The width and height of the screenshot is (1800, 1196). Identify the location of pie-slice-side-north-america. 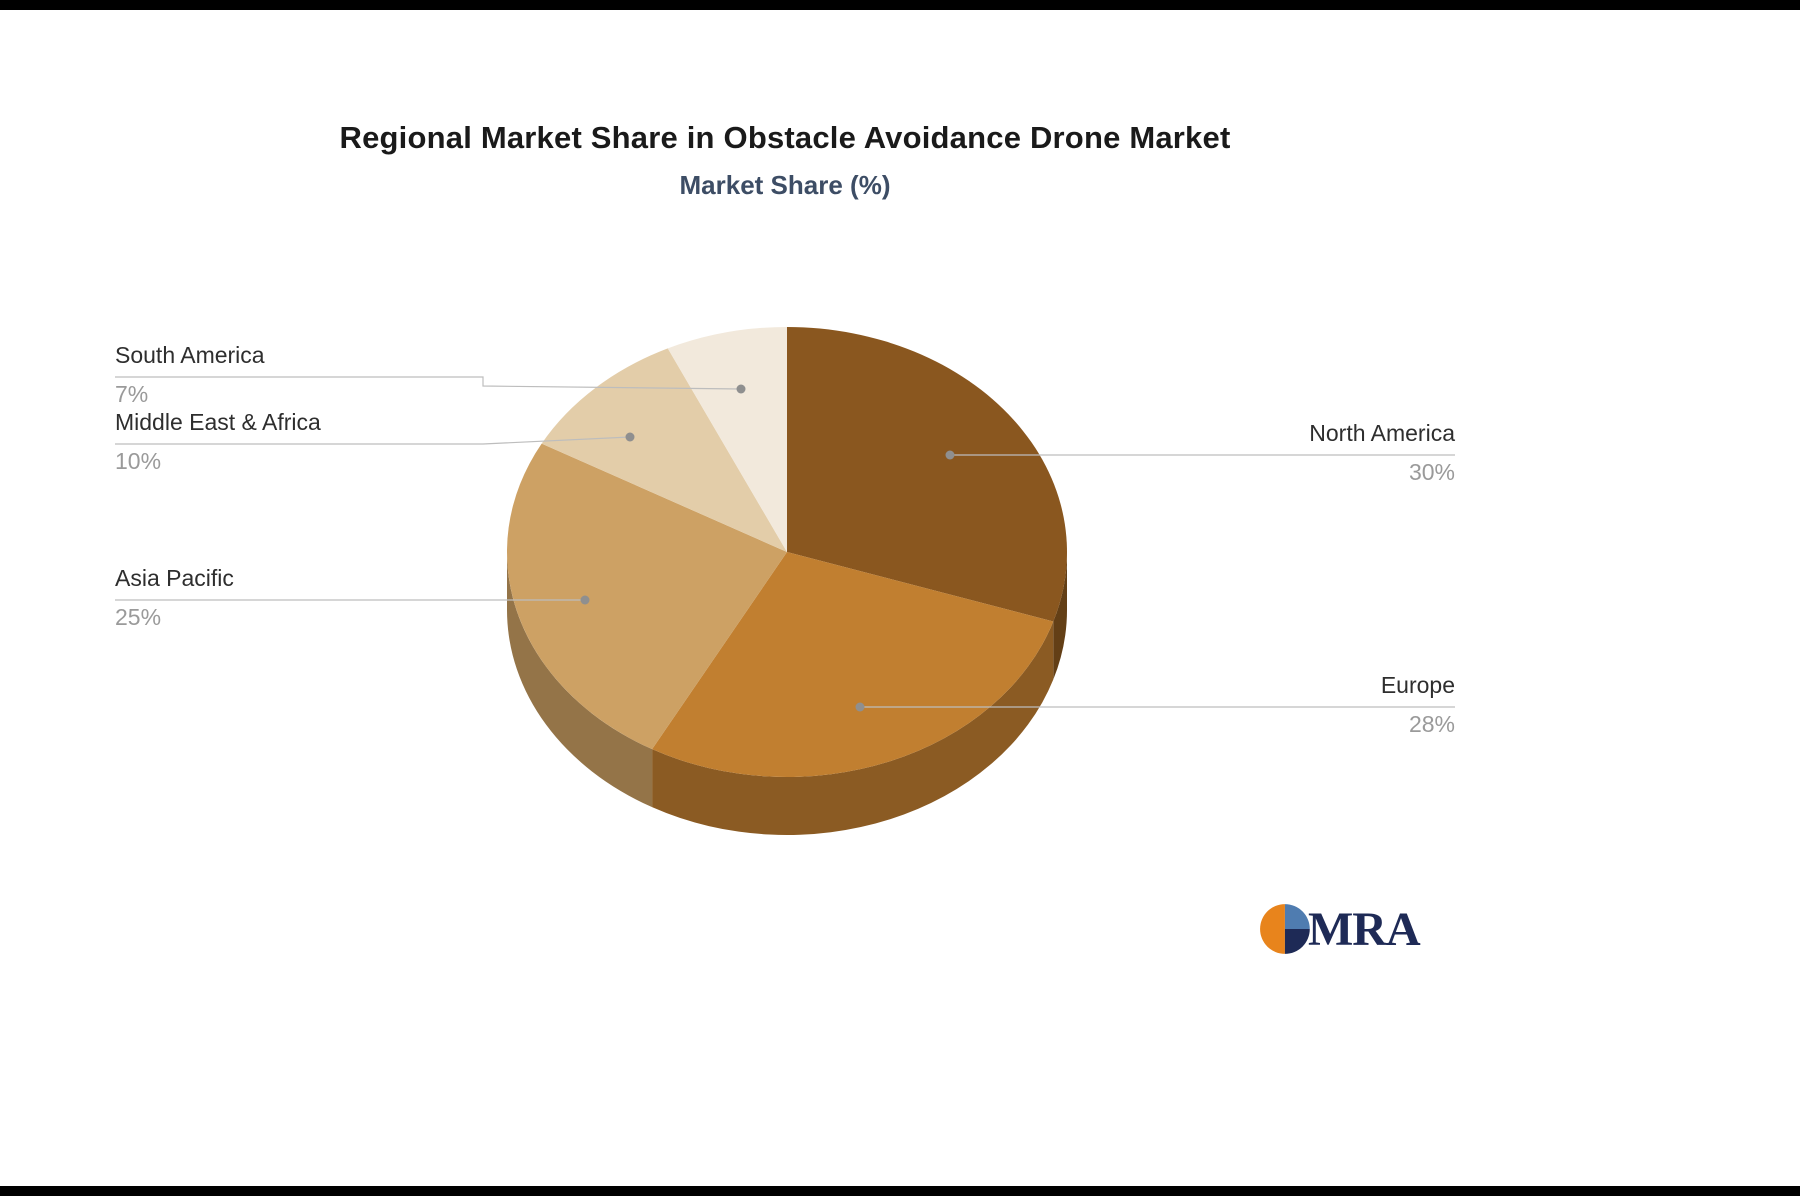
(1060, 616).